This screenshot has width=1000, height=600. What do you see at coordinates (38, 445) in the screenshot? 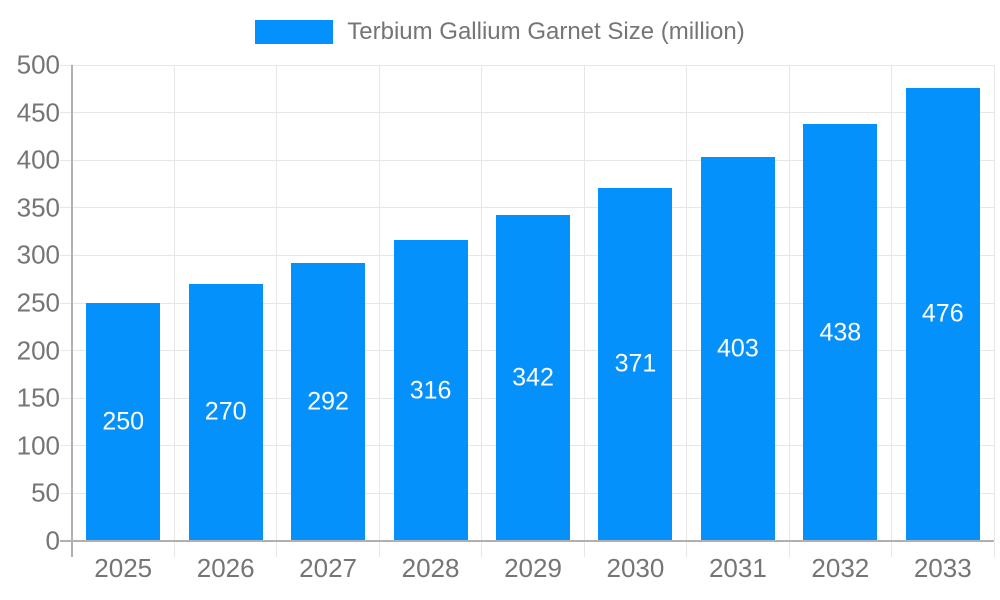
I see `y-axis-label: 100` at bounding box center [38, 445].